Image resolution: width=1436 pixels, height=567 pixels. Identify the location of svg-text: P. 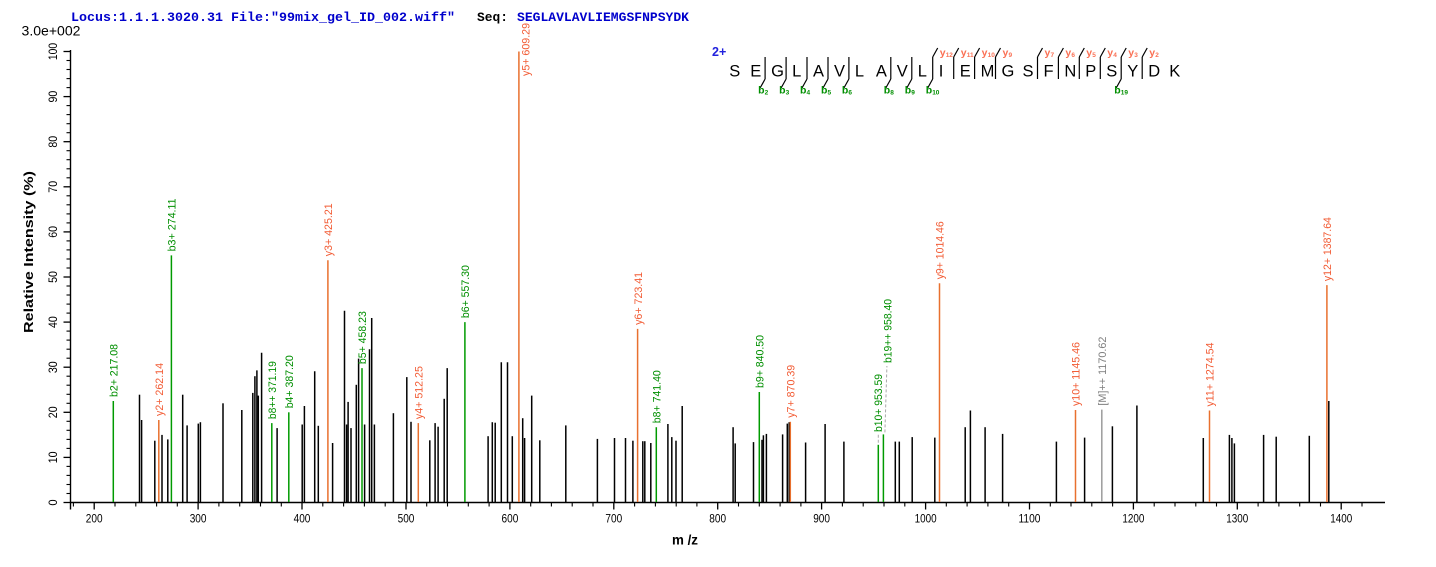
(1090, 72).